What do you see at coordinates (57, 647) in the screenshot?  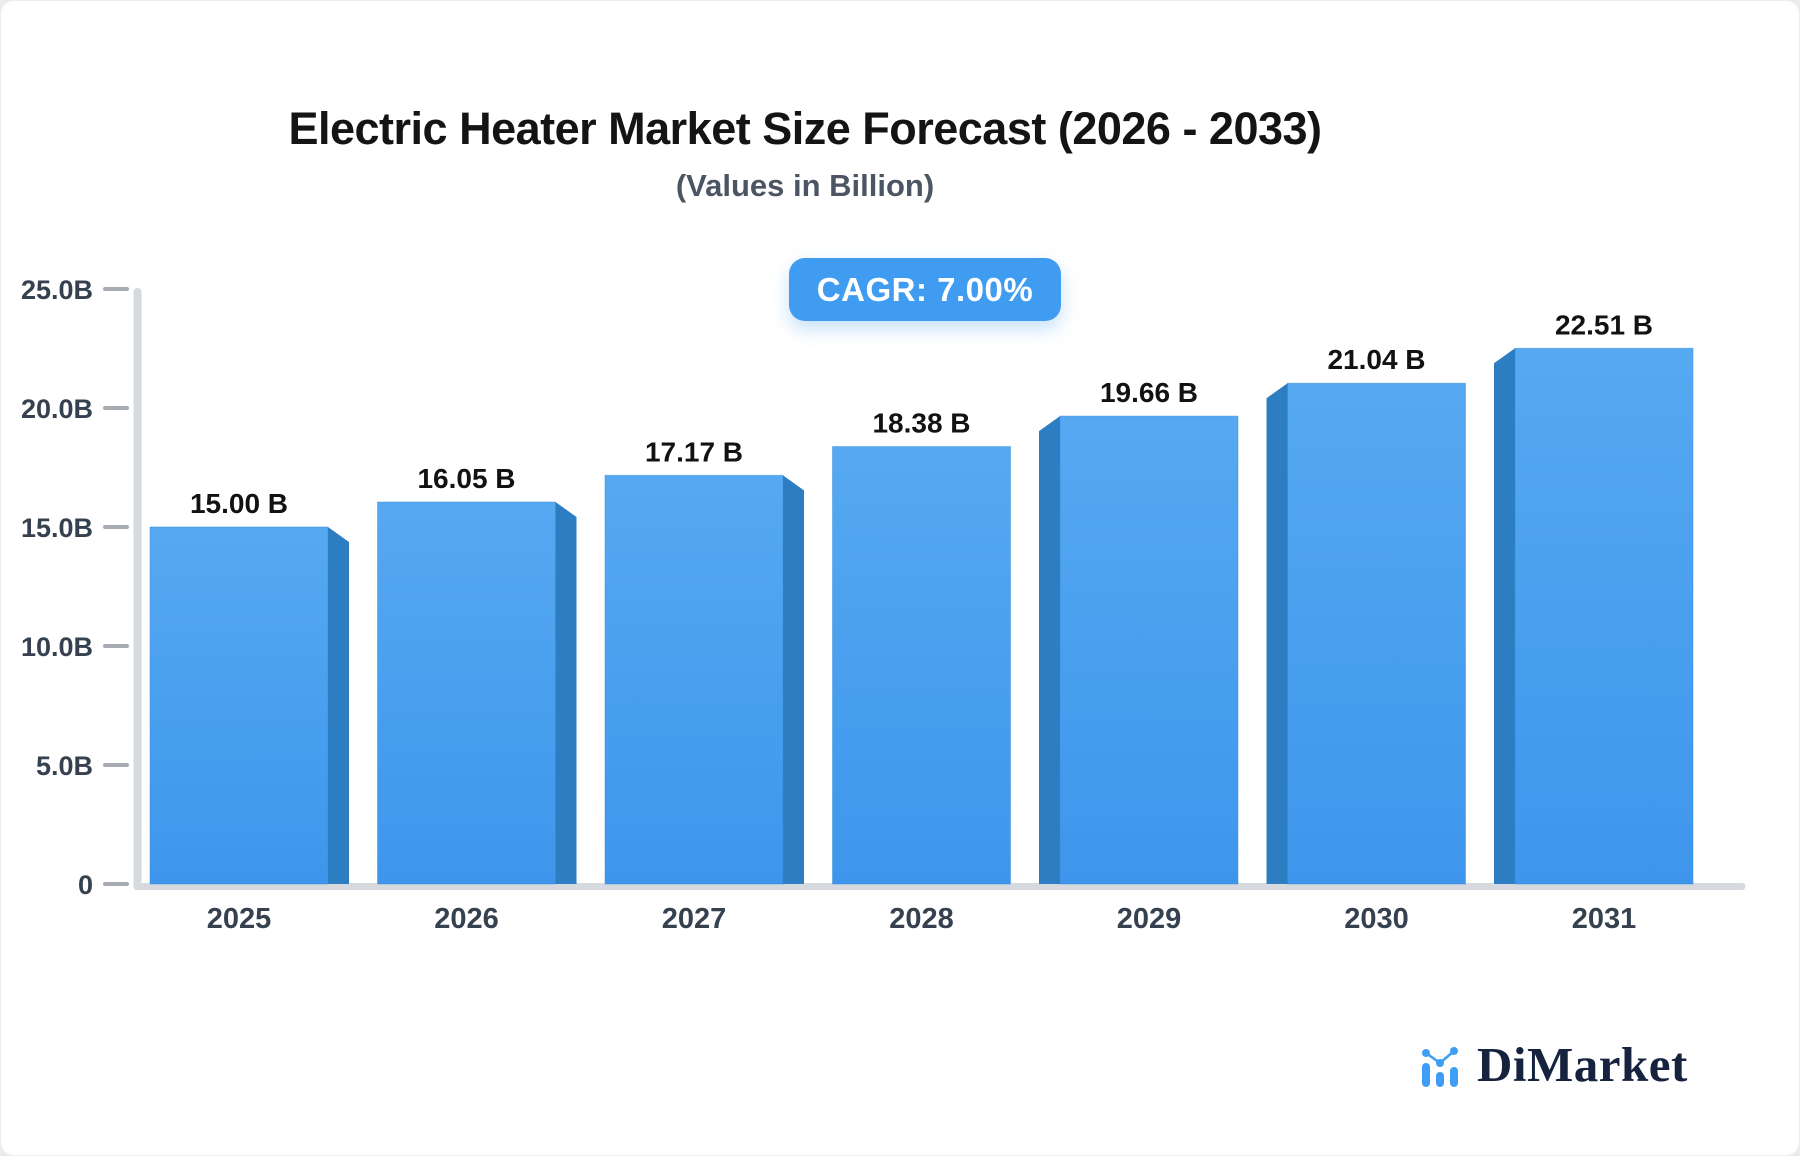 I see `y-tick-label: 10.0B` at bounding box center [57, 647].